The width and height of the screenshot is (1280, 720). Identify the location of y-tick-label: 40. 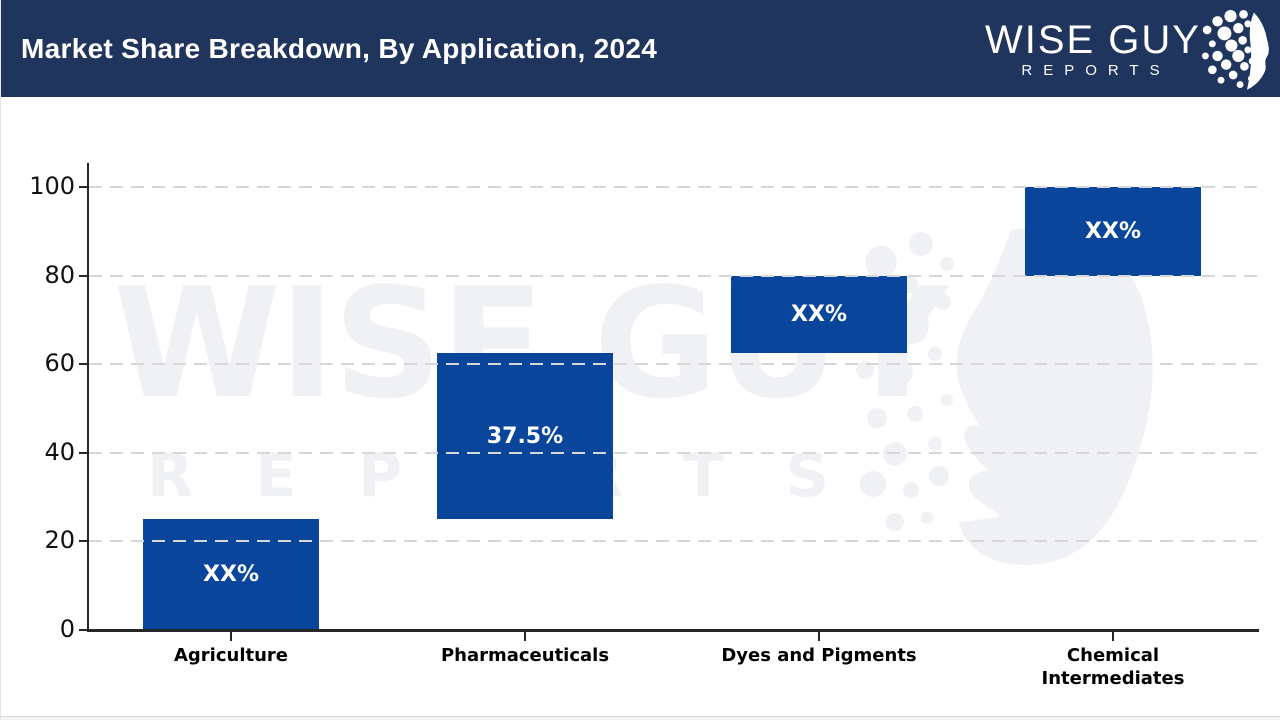
(59, 451).